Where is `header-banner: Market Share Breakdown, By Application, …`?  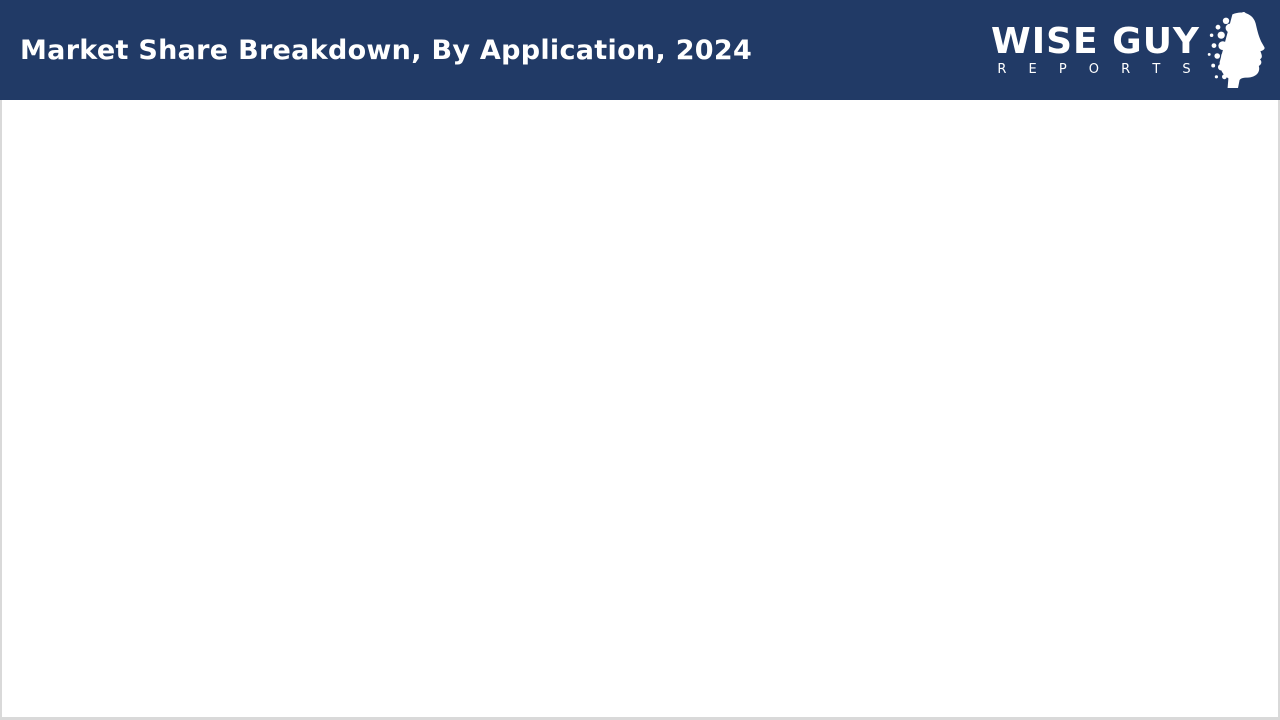 header-banner: Market Share Breakdown, By Application, … is located at coordinates (640, 50).